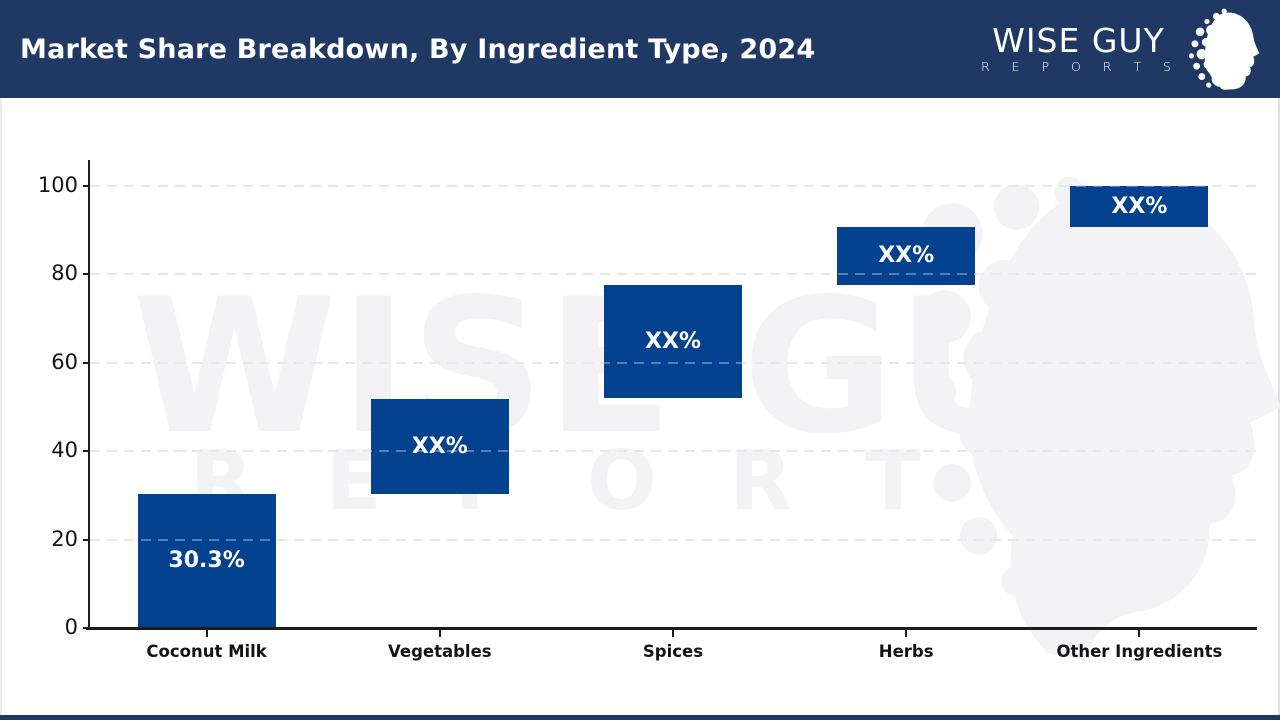 The height and width of the screenshot is (720, 1280). What do you see at coordinates (64, 538) in the screenshot?
I see `y-tick-label: 20` at bounding box center [64, 538].